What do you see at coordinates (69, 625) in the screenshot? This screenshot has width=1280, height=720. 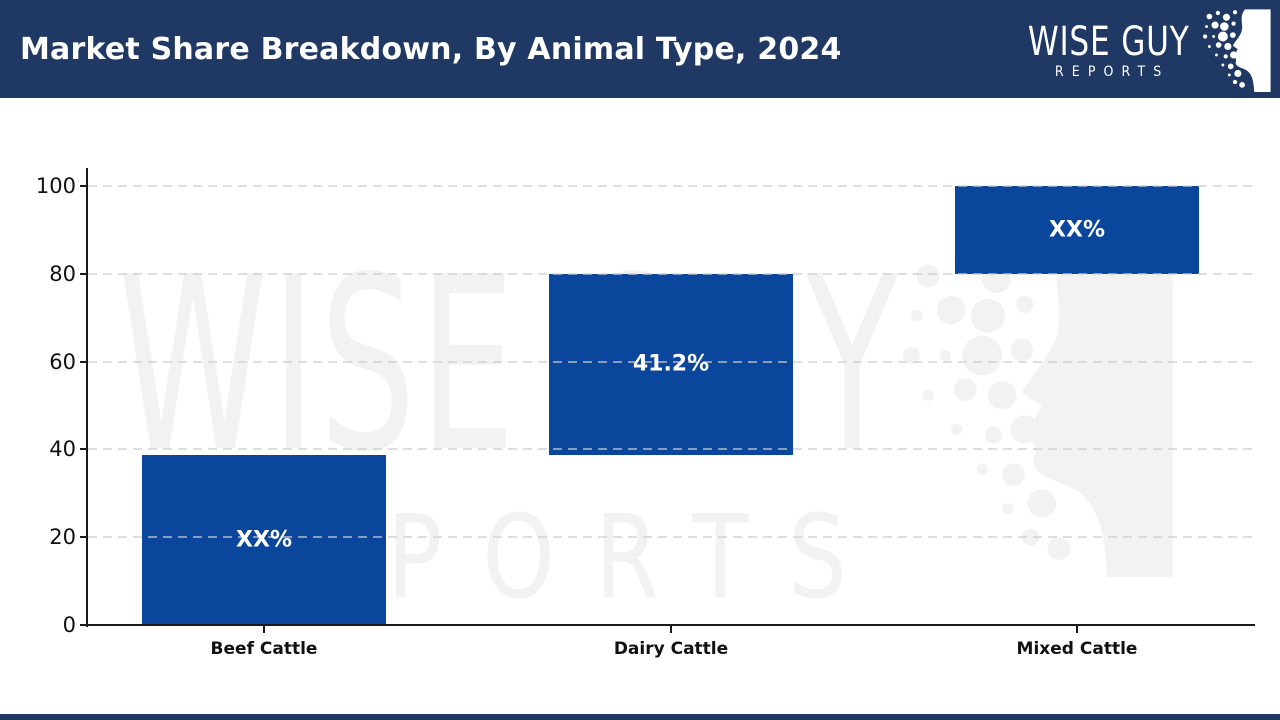 I see `y-tick-label-0: 0` at bounding box center [69, 625].